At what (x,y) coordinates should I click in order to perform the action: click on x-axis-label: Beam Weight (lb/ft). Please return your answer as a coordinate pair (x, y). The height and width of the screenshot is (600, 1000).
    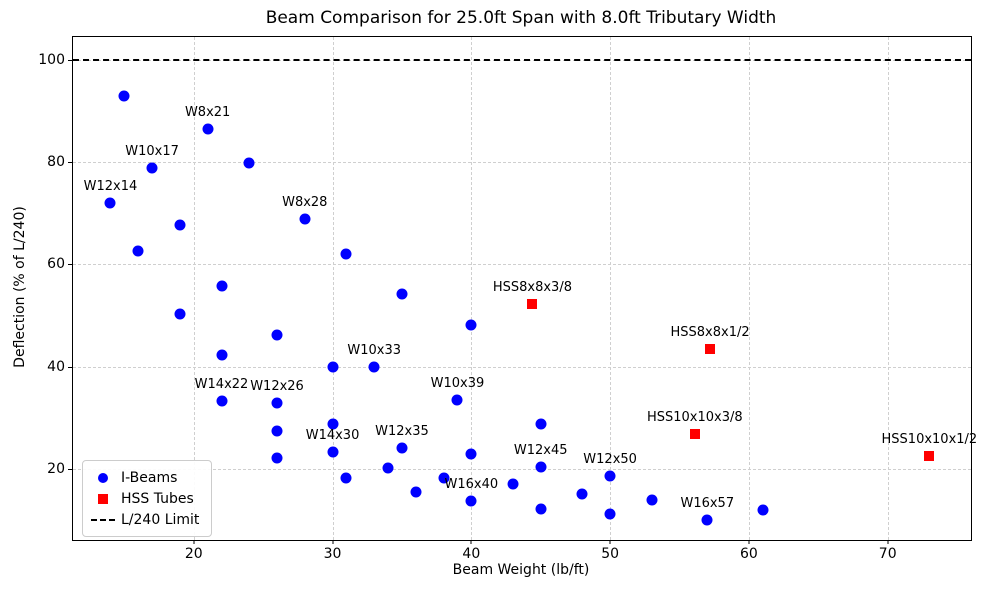
    Looking at the image, I should click on (521, 570).